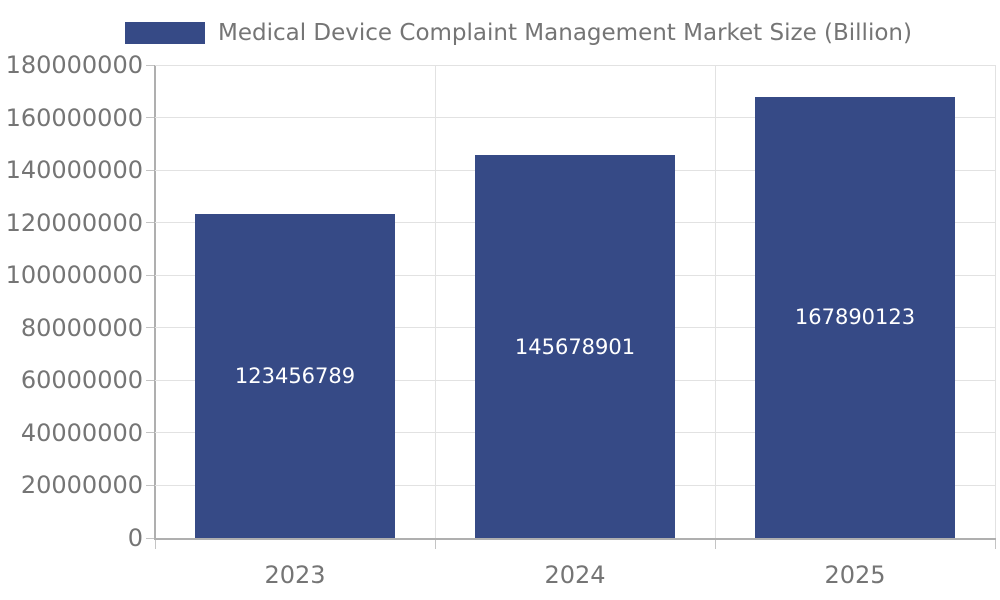 The height and width of the screenshot is (600, 1000). What do you see at coordinates (135, 538) in the screenshot?
I see `y-axis-label: 0` at bounding box center [135, 538].